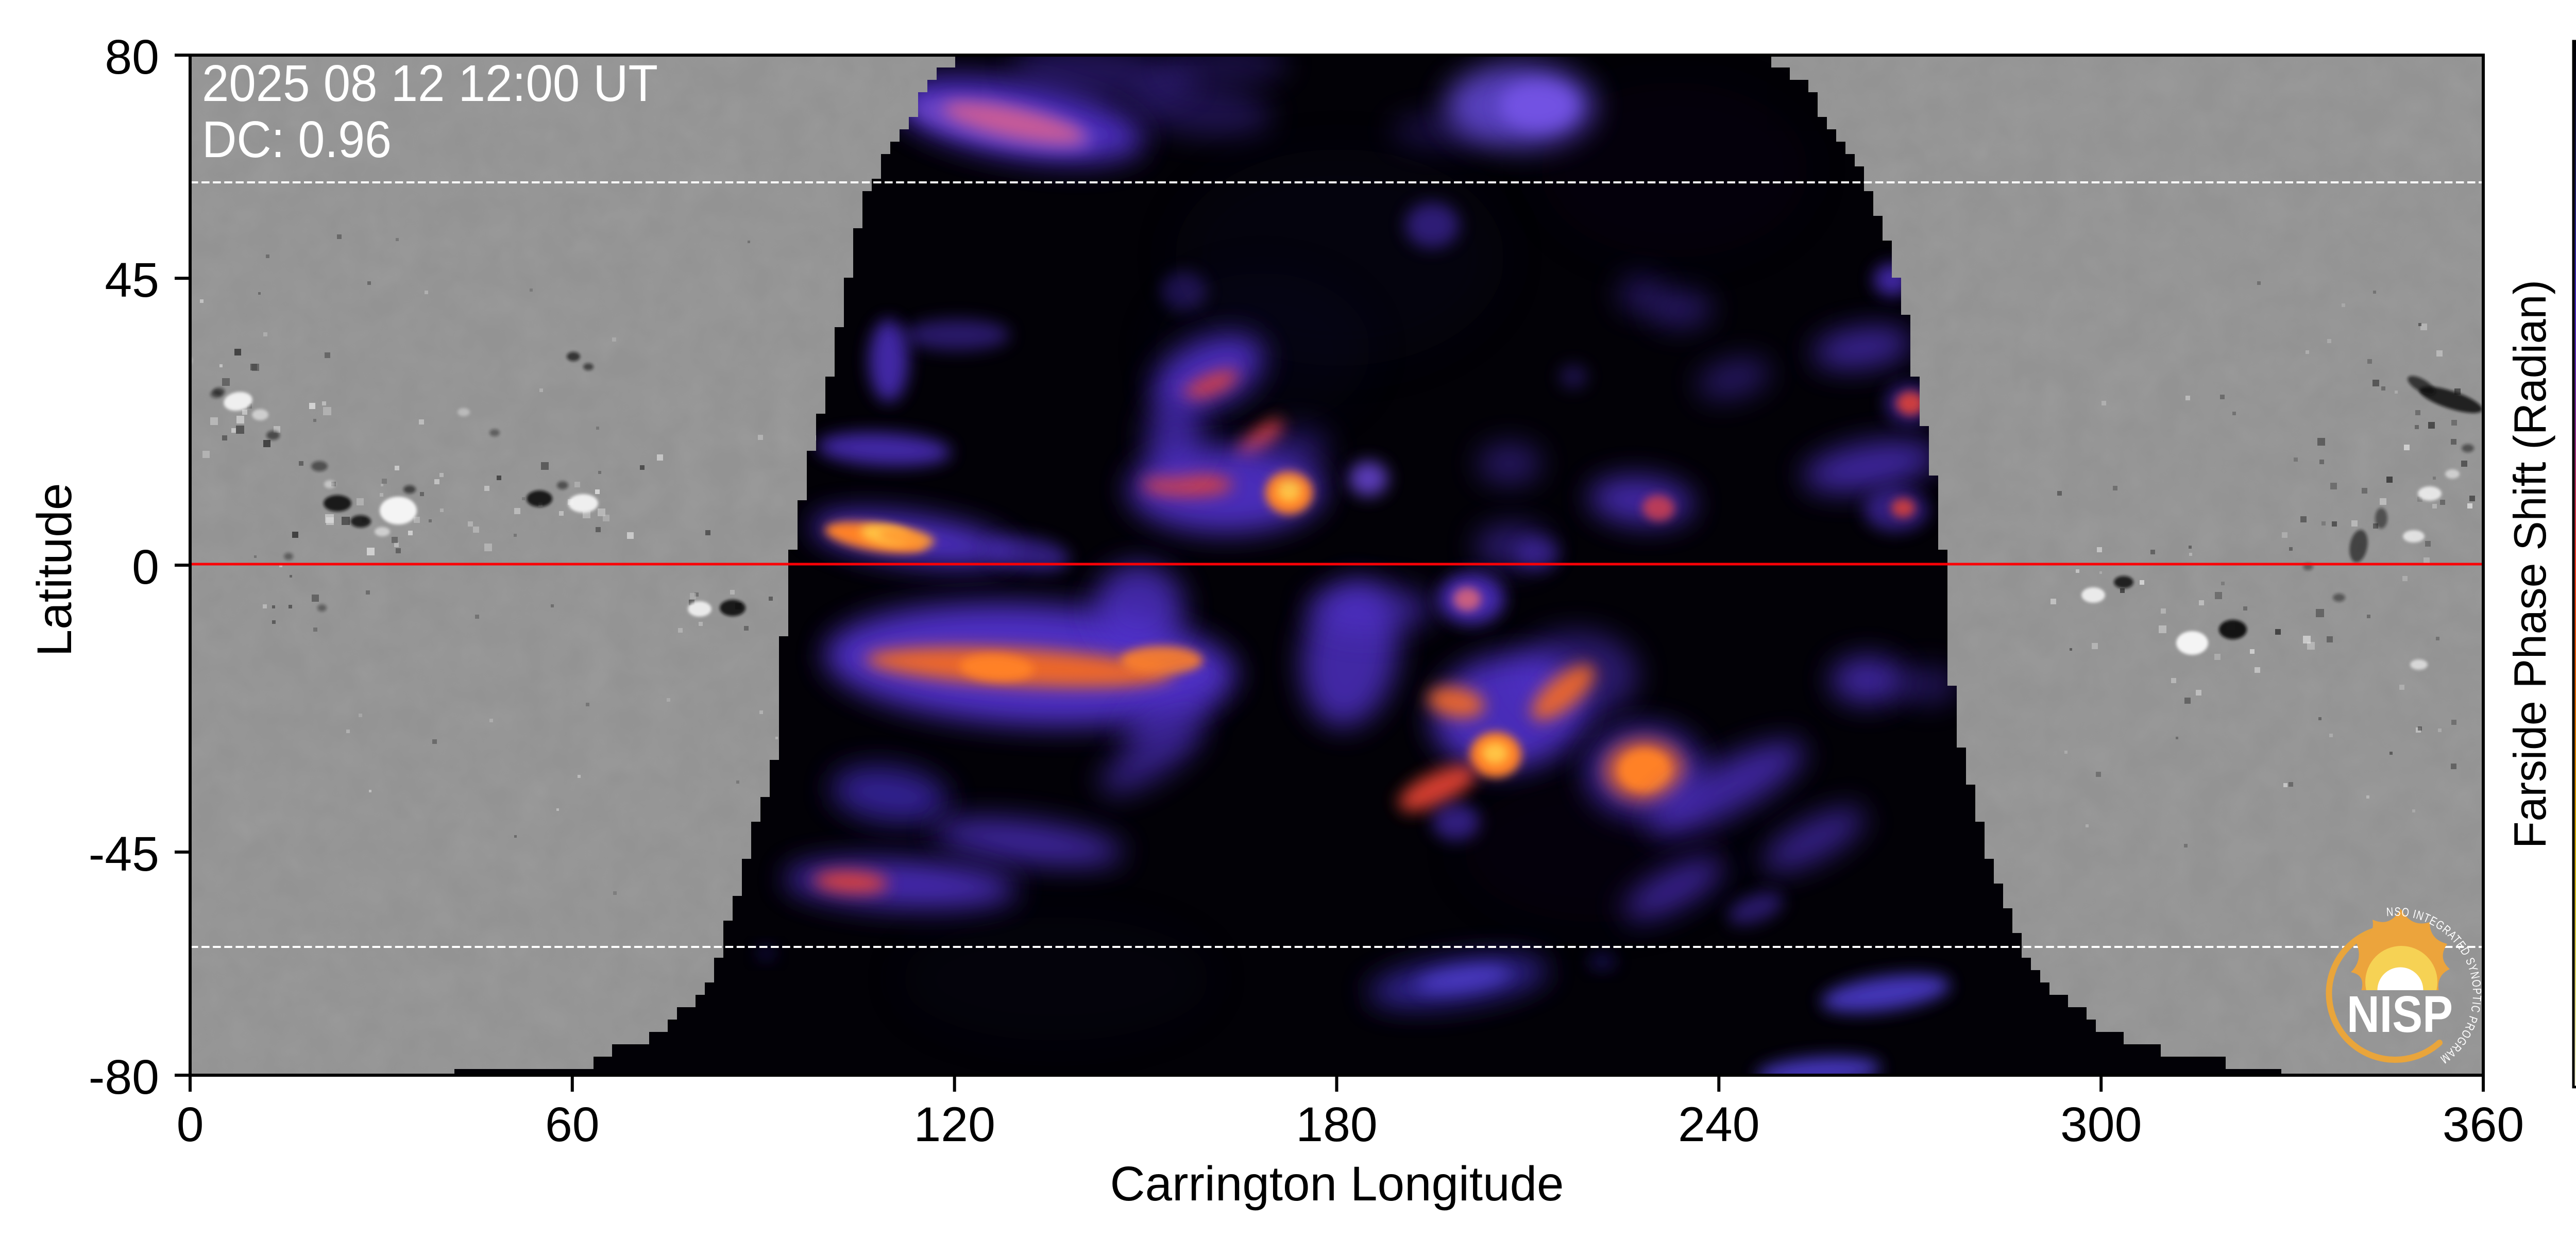  I want to click on svg-text: Latitude, so click(54, 570).